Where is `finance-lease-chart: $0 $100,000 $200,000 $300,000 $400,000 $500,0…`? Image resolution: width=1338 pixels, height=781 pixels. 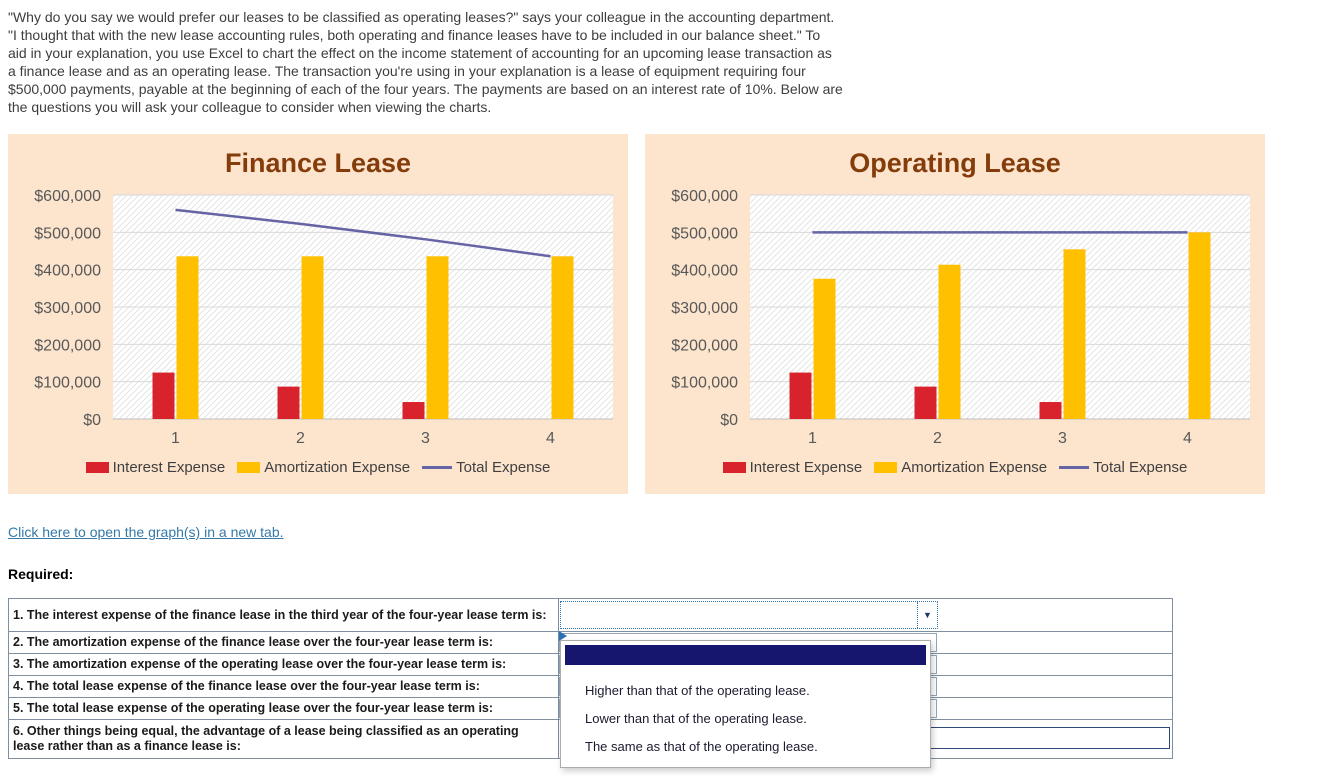 finance-lease-chart: $0 $100,000 $200,000 $300,000 $400,000 $500,0… is located at coordinates (323, 317).